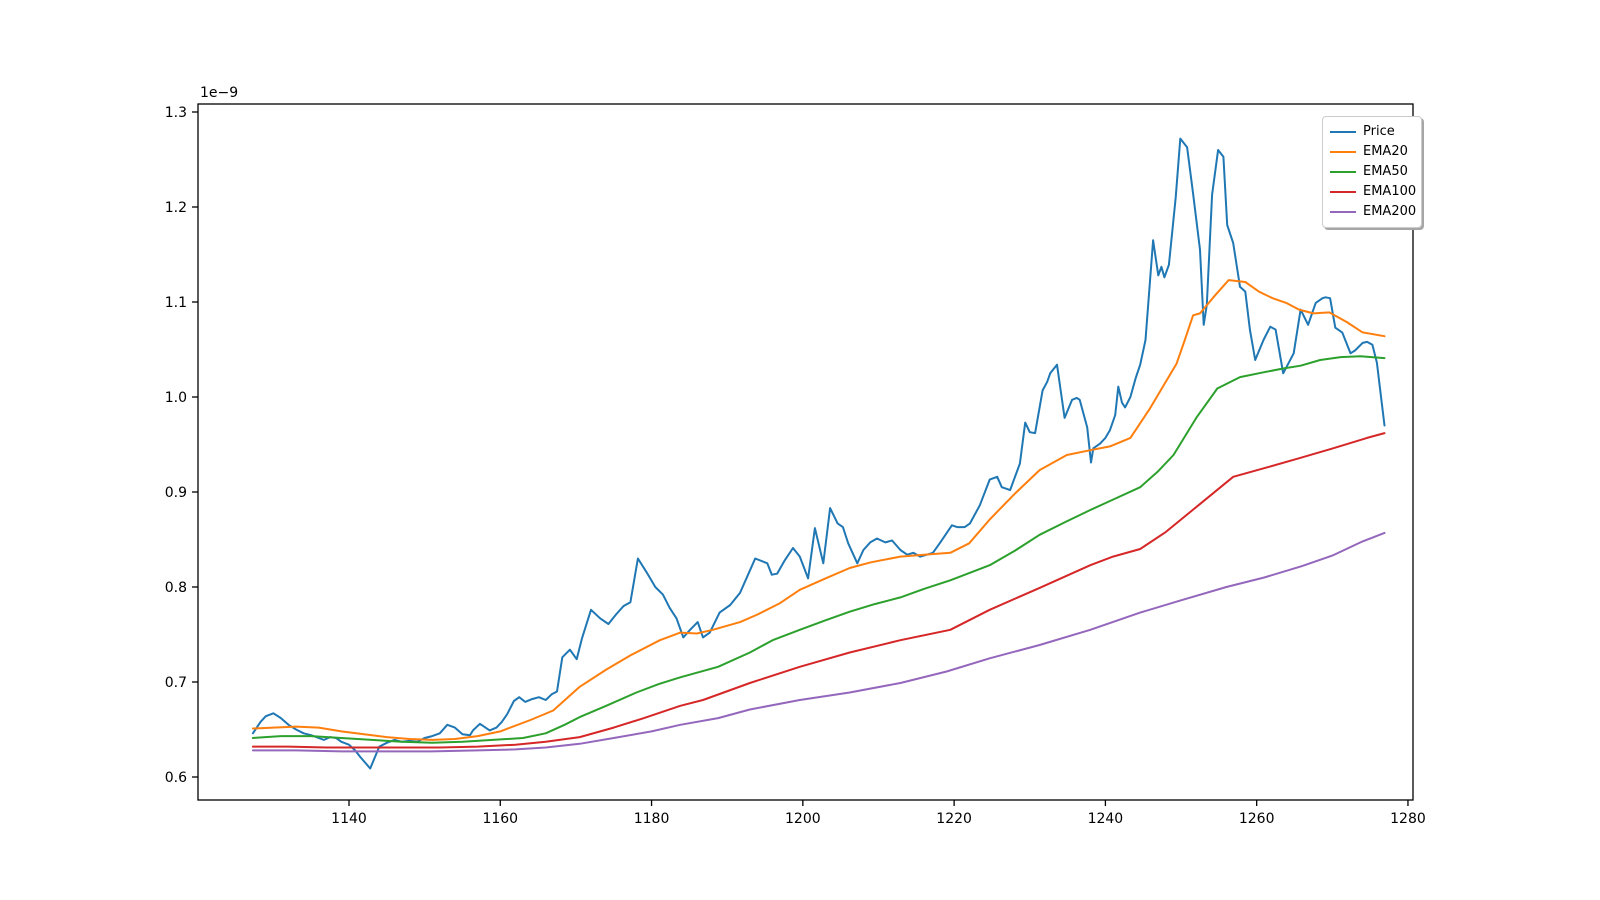 Image resolution: width=1600 pixels, height=900 pixels. I want to click on legend-item-price: Price, so click(1372, 132).